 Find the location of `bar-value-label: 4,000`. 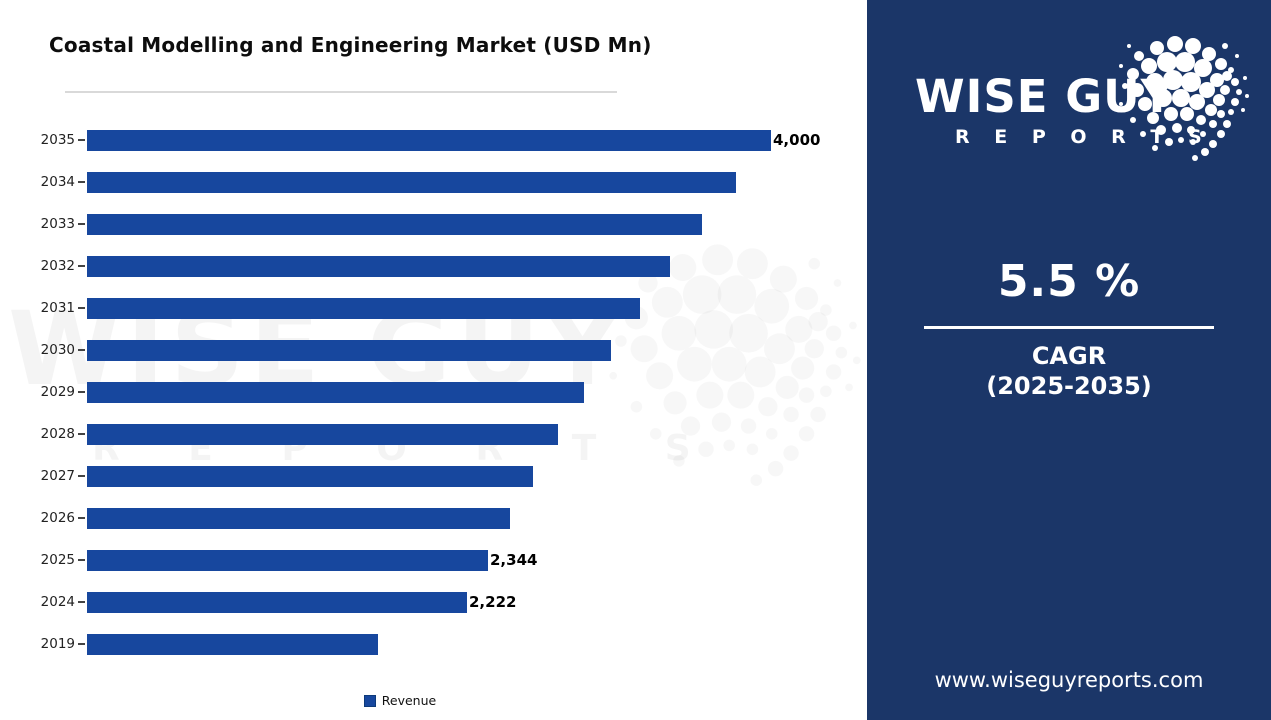

bar-value-label: 4,000 is located at coordinates (797, 140).